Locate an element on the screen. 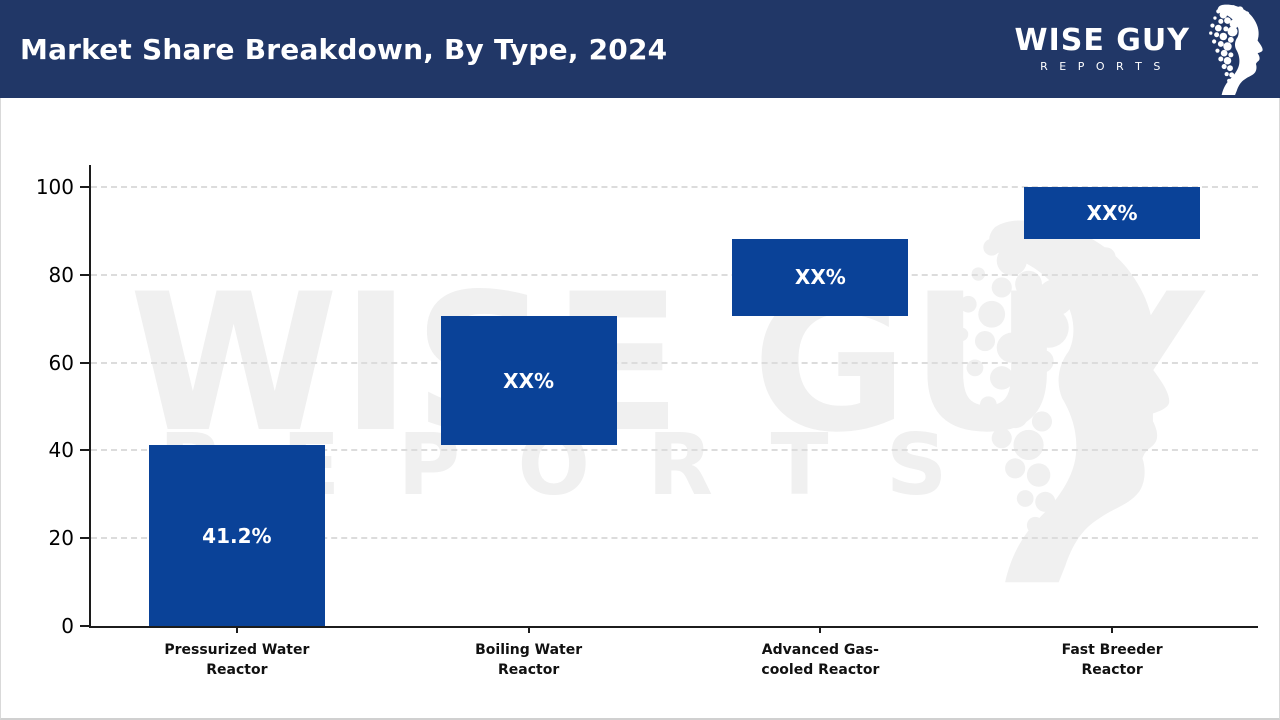 The image size is (1280, 720). wiseguy-logo: WISE GUY R E P O R T S is located at coordinates (1141, 49).